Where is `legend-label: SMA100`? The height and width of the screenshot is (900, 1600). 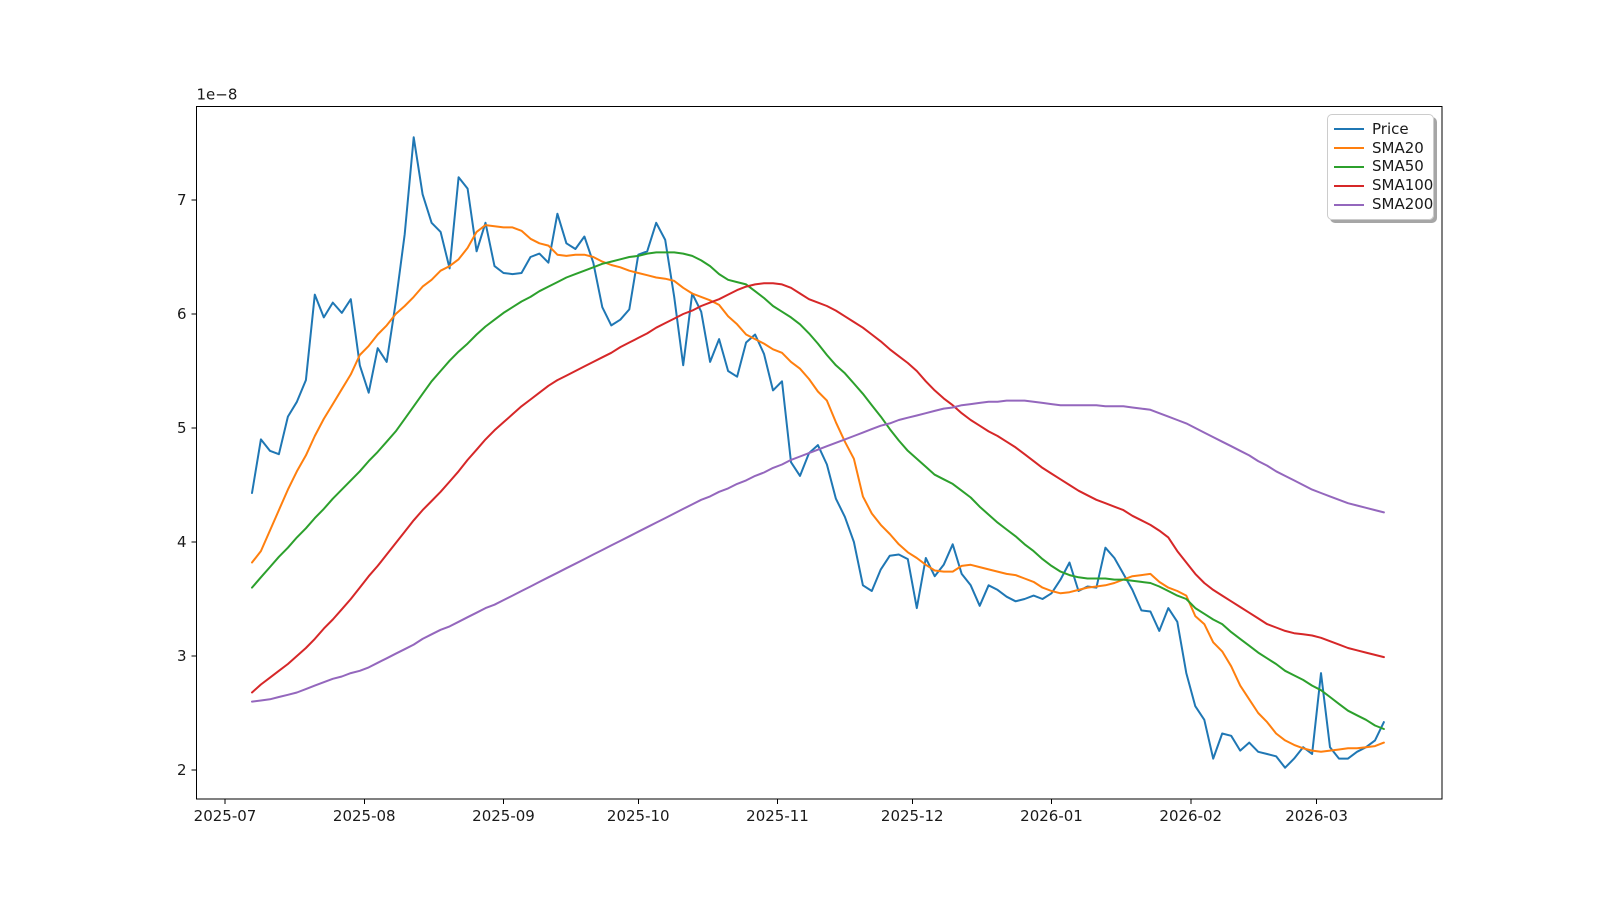
legend-label: SMA100 is located at coordinates (1403, 185).